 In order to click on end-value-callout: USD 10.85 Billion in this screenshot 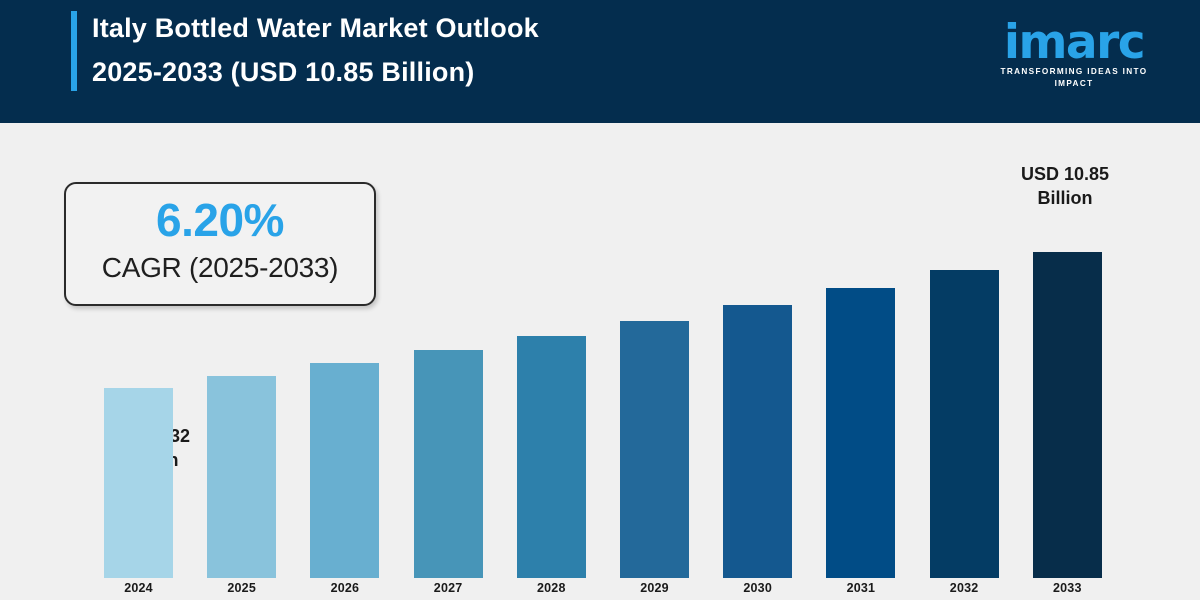, I will do `click(1065, 186)`.